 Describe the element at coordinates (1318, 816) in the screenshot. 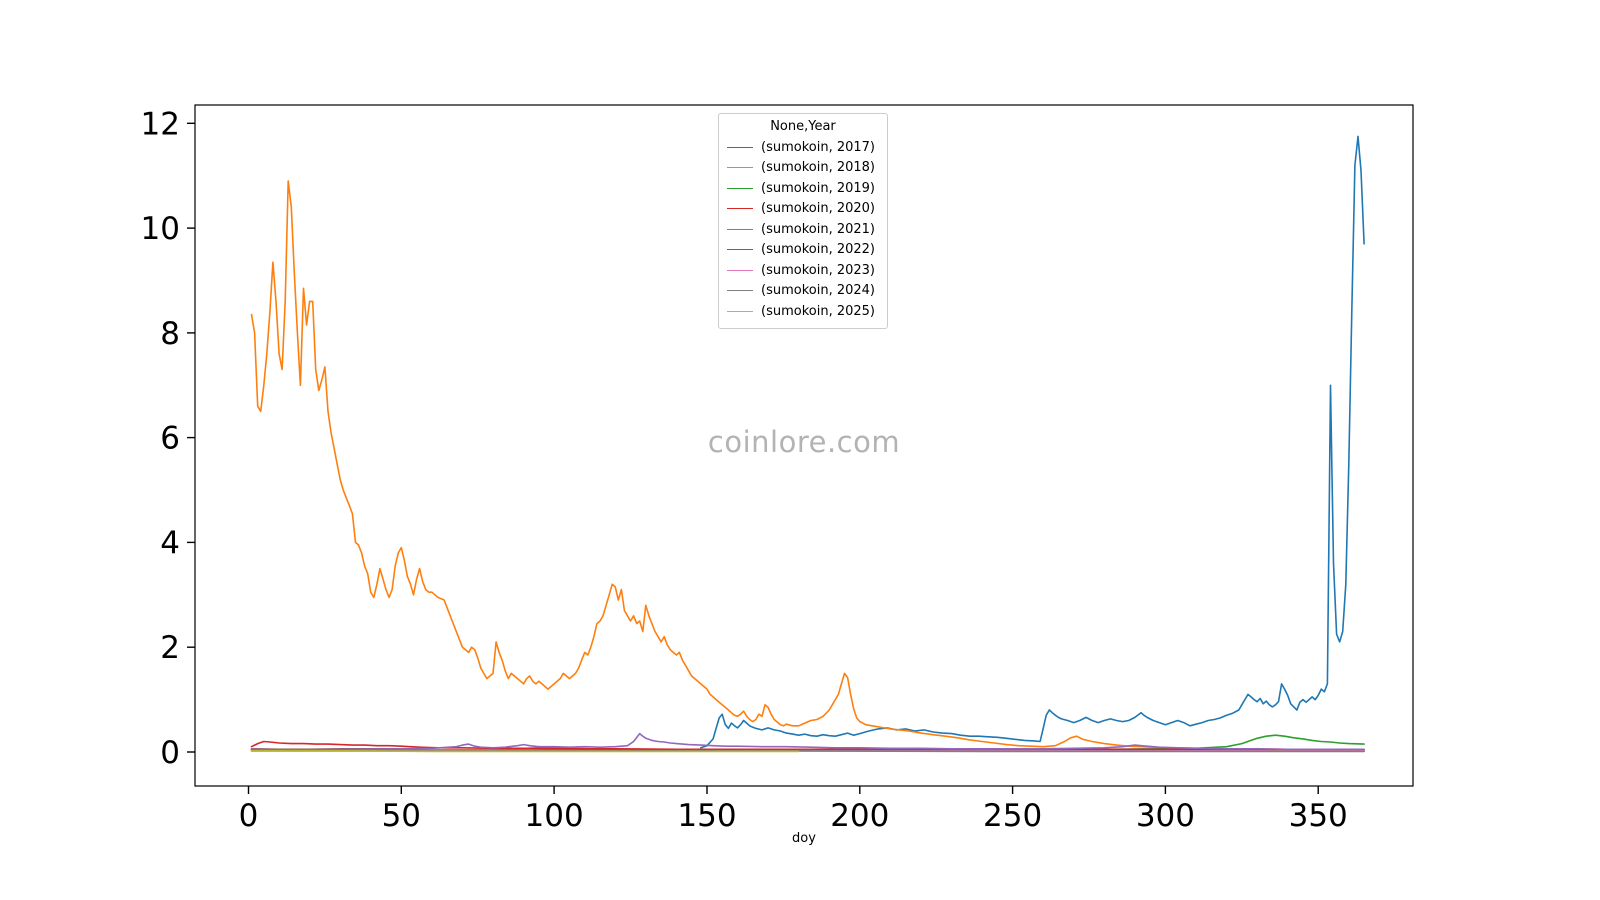

I see `x-tick-label: 350` at that location.